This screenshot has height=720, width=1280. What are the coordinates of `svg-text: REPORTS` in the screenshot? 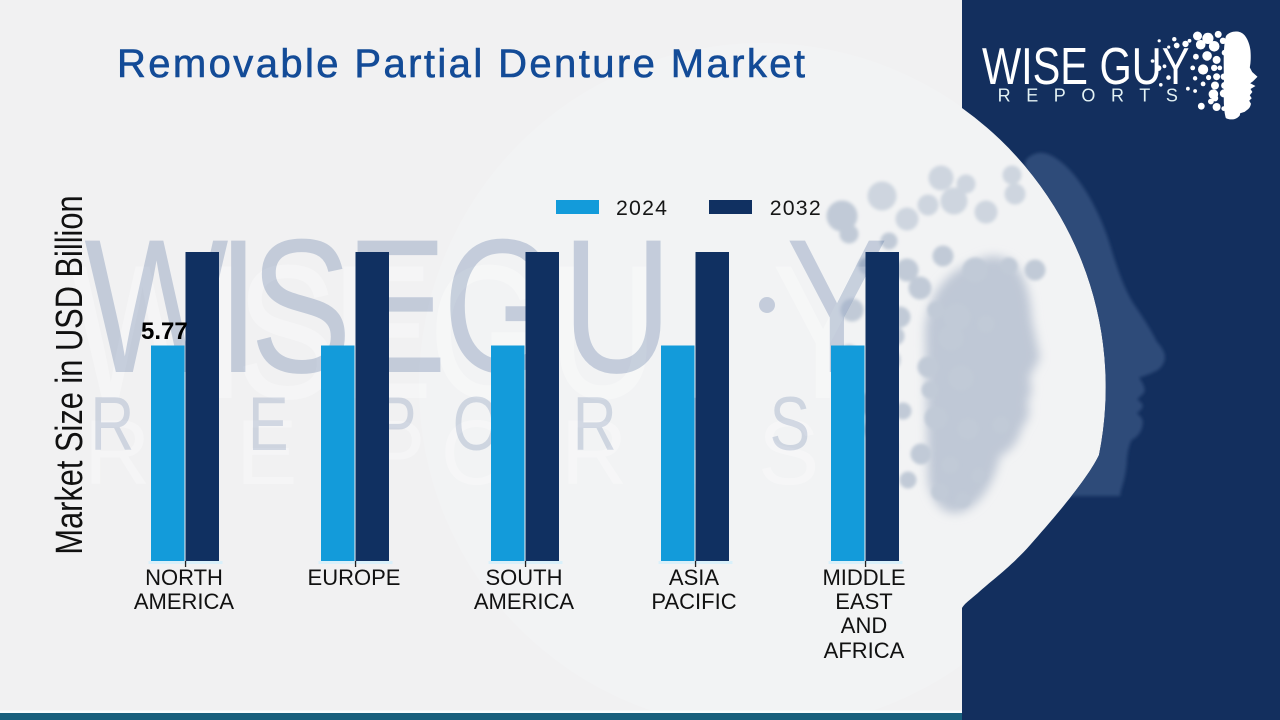 It's located at (1096, 95).